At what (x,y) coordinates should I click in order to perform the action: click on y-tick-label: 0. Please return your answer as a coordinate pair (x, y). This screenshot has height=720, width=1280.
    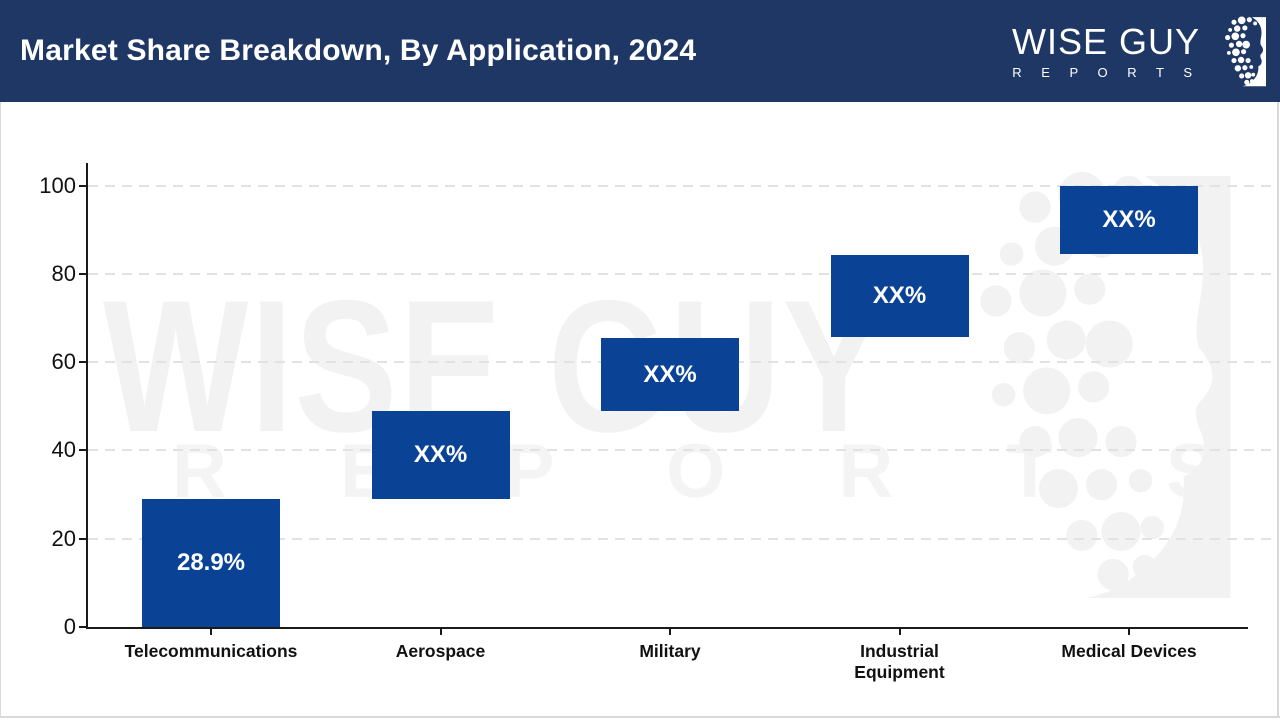
    Looking at the image, I should click on (69, 626).